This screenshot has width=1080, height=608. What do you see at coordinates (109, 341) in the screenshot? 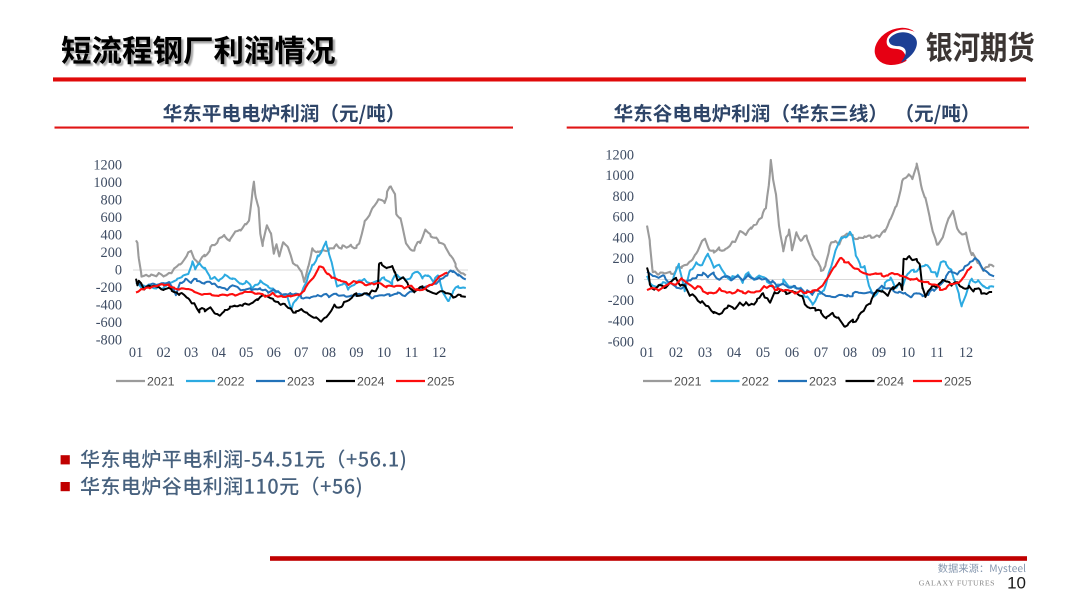
I see `svg-text: -800` at bounding box center [109, 341].